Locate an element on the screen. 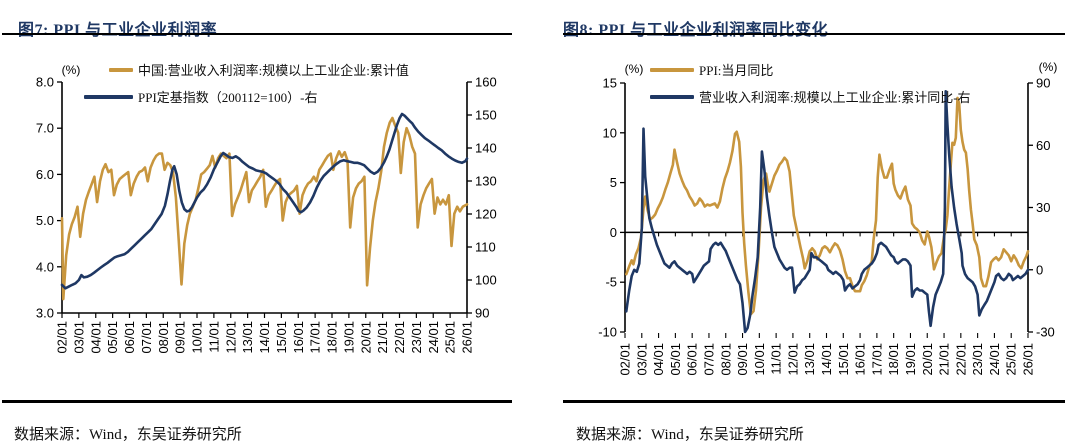  legend-item: PPI:当月同比 is located at coordinates (810, 69).